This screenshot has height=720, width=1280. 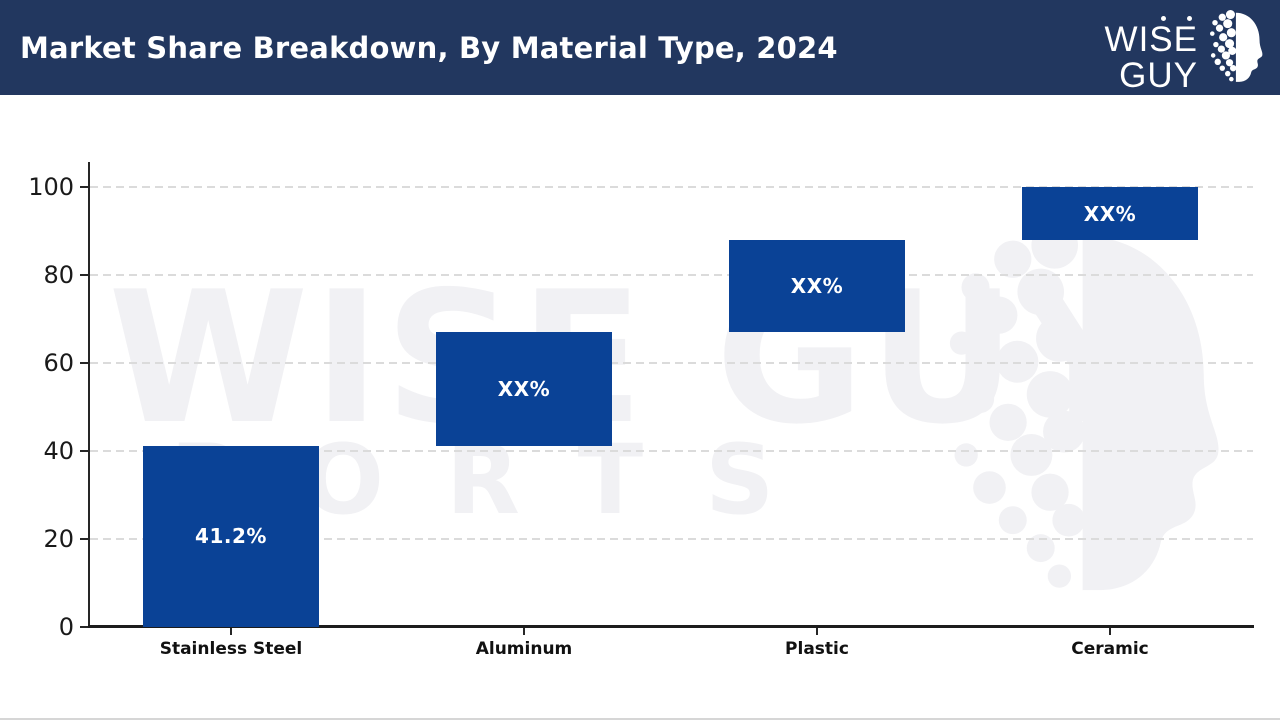 What do you see at coordinates (1151, 57) in the screenshot?
I see `logo-wiseguy-label: WISE GUY` at bounding box center [1151, 57].